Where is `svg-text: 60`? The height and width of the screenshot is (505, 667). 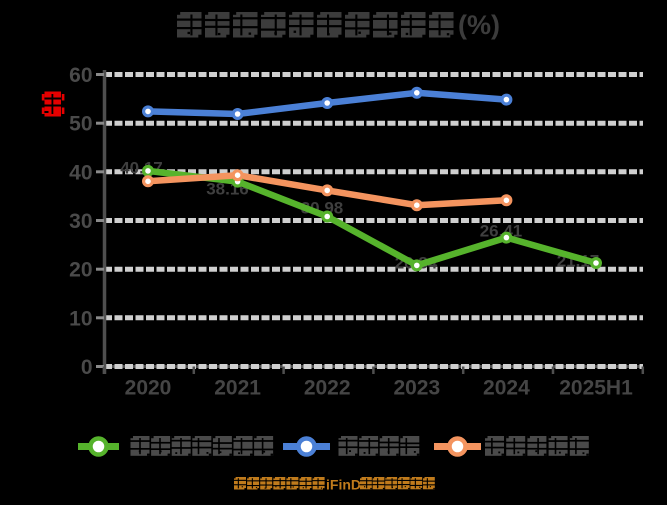
svg-text: 60 is located at coordinates (80, 75).